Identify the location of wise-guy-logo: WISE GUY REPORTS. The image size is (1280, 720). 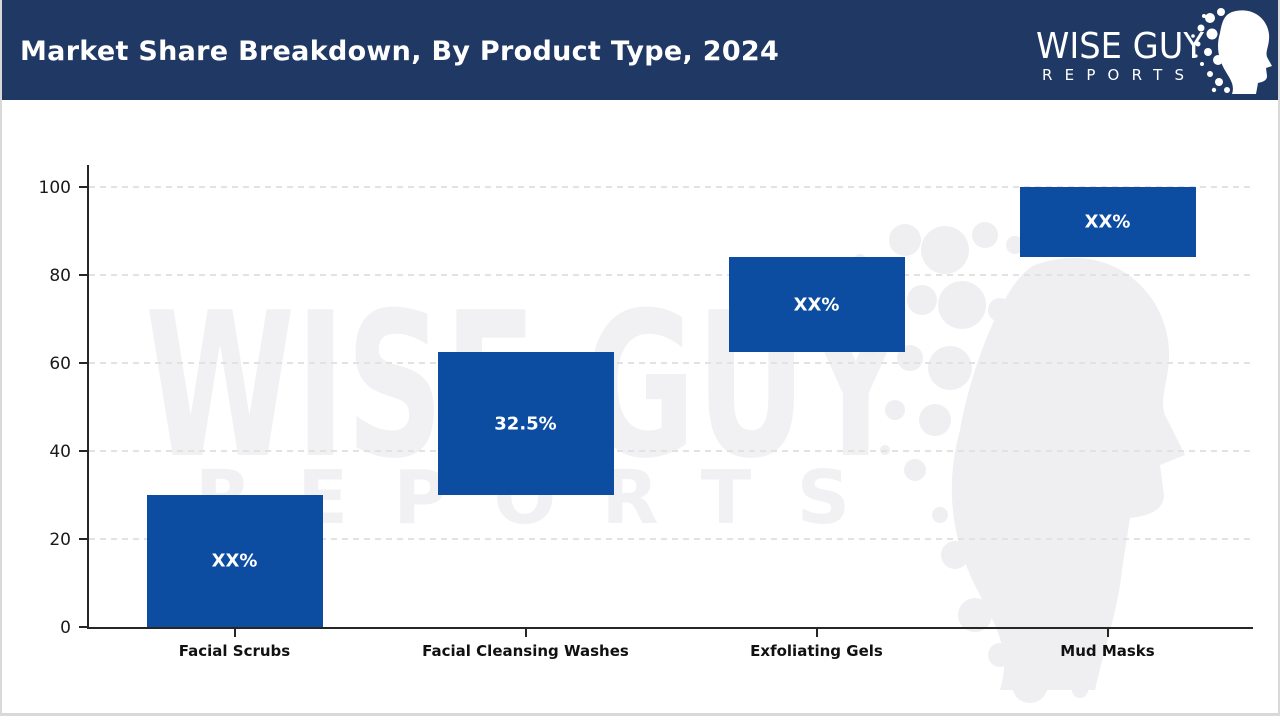
(1154, 51).